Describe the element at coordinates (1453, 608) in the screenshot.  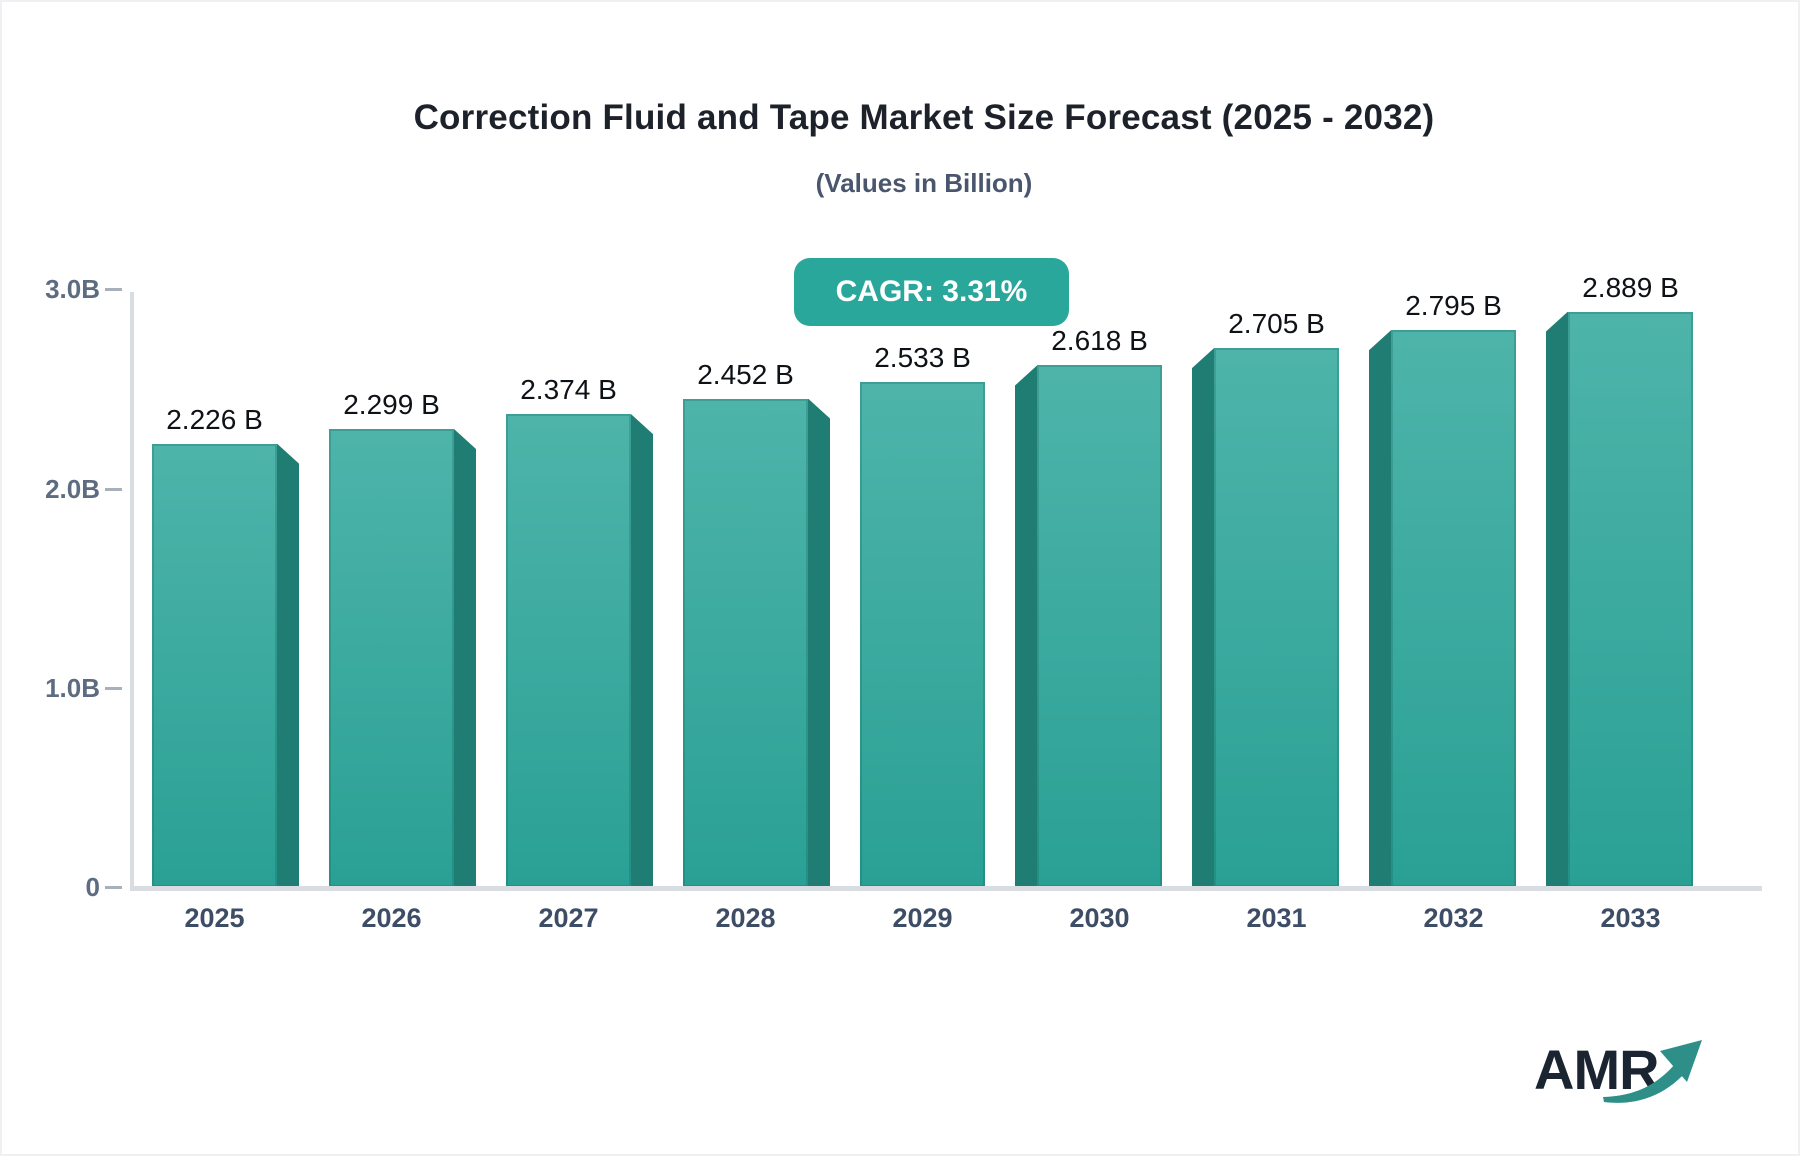
I see `bar-2032` at that location.